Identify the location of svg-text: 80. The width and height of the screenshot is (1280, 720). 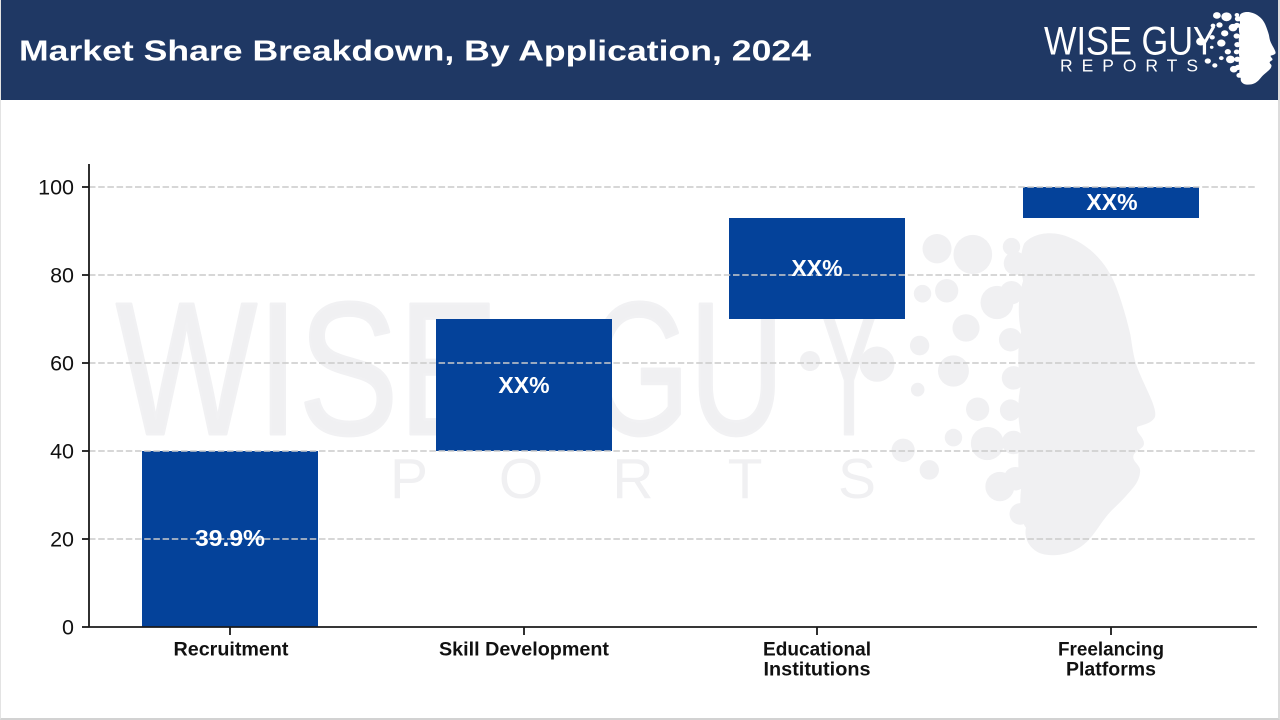
(62, 276).